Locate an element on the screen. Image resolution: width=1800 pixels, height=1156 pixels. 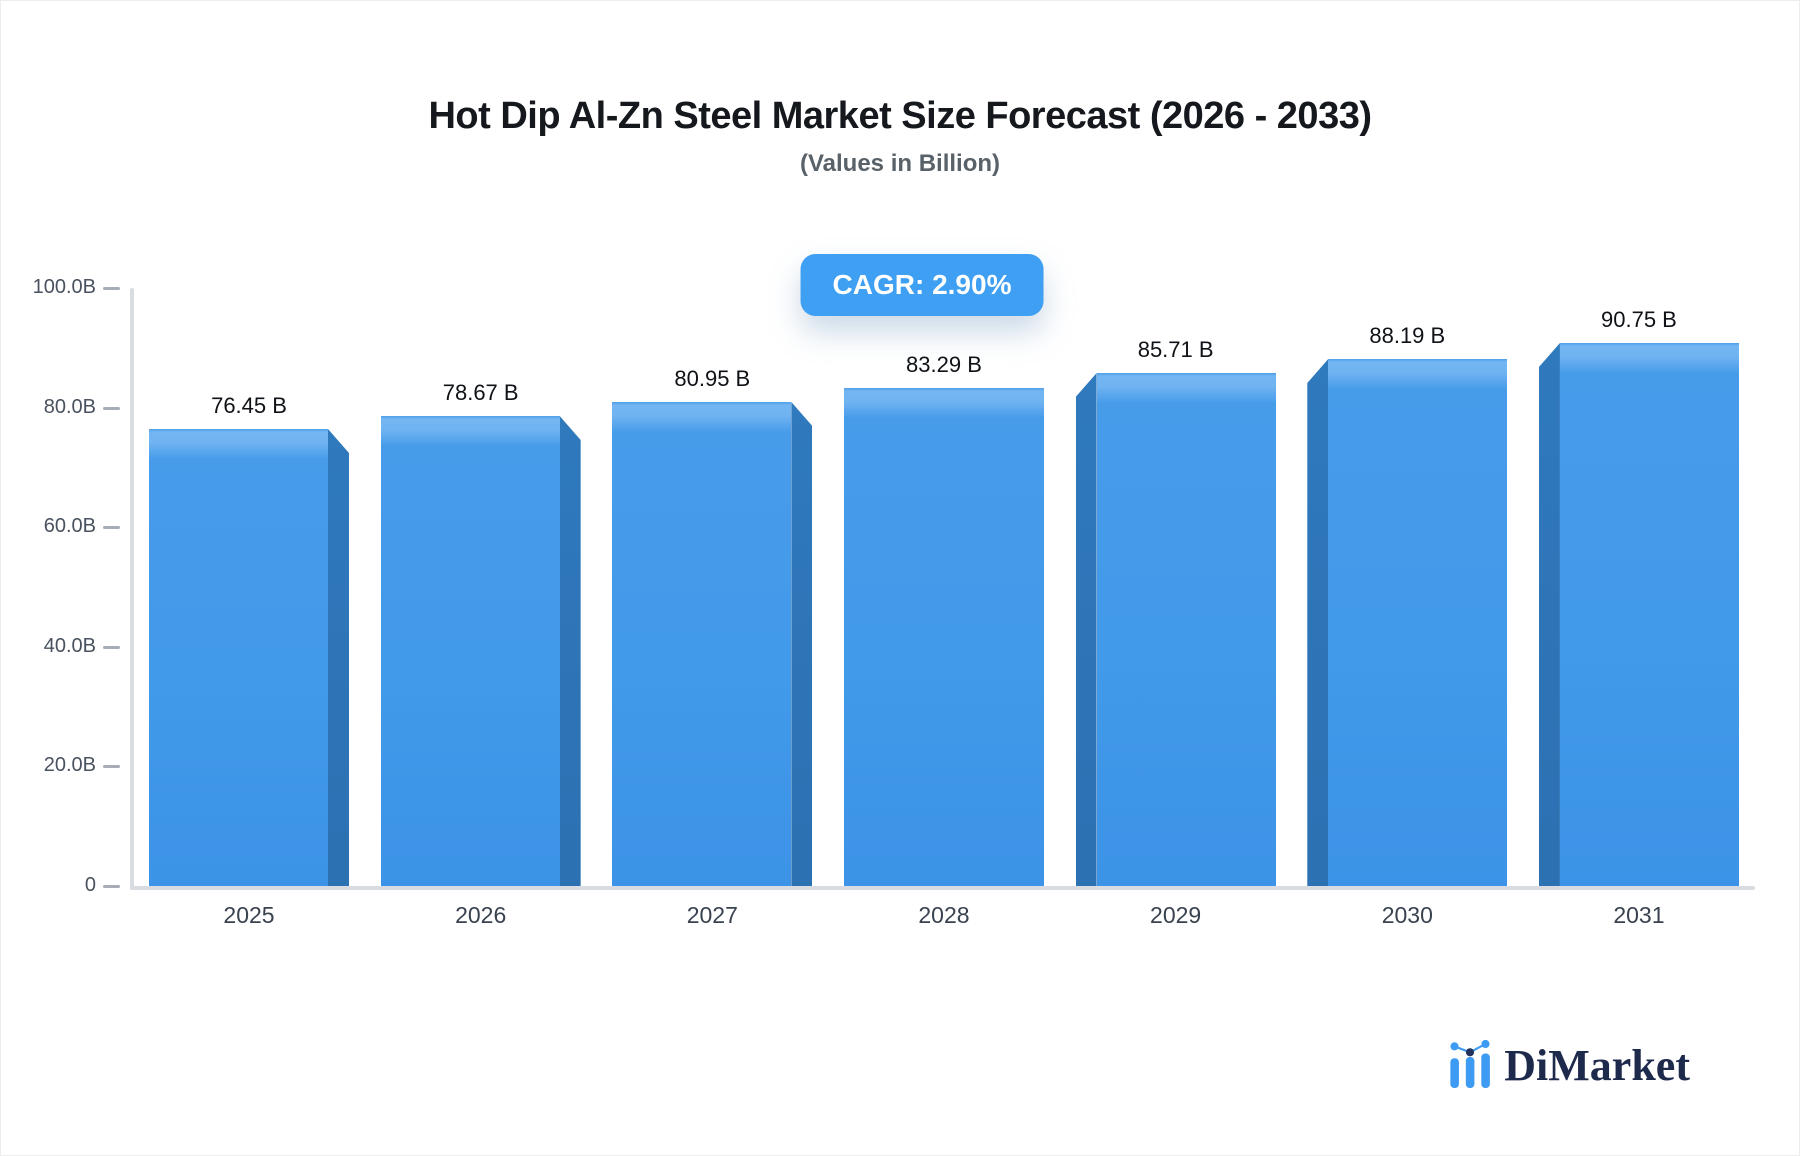
bar-2028: 83.29 B 2028 is located at coordinates (943, 640).